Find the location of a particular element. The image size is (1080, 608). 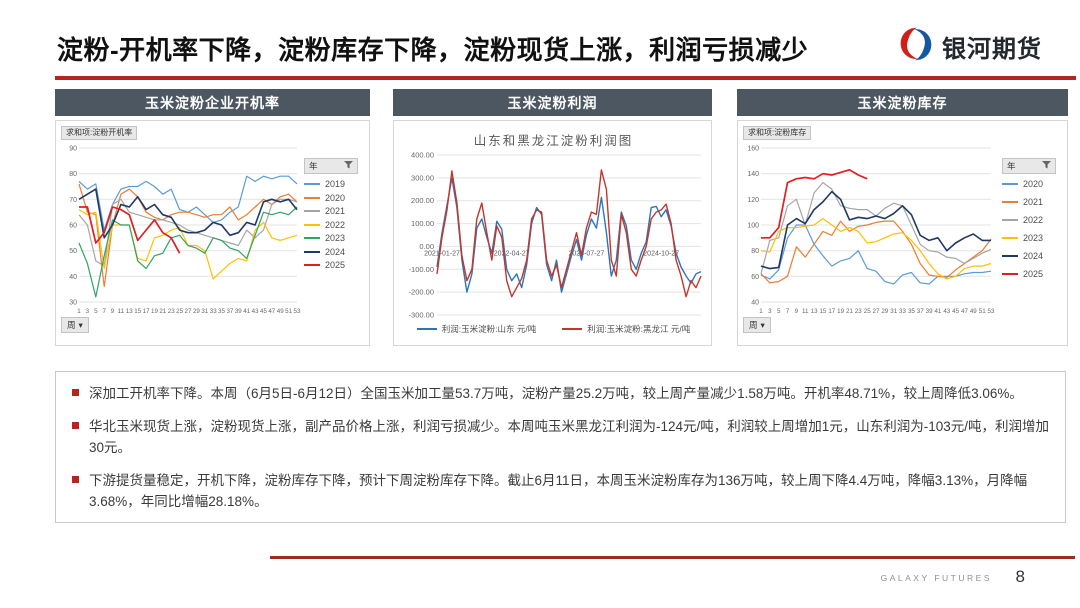

svg-text: 0.00 is located at coordinates (426, 246).